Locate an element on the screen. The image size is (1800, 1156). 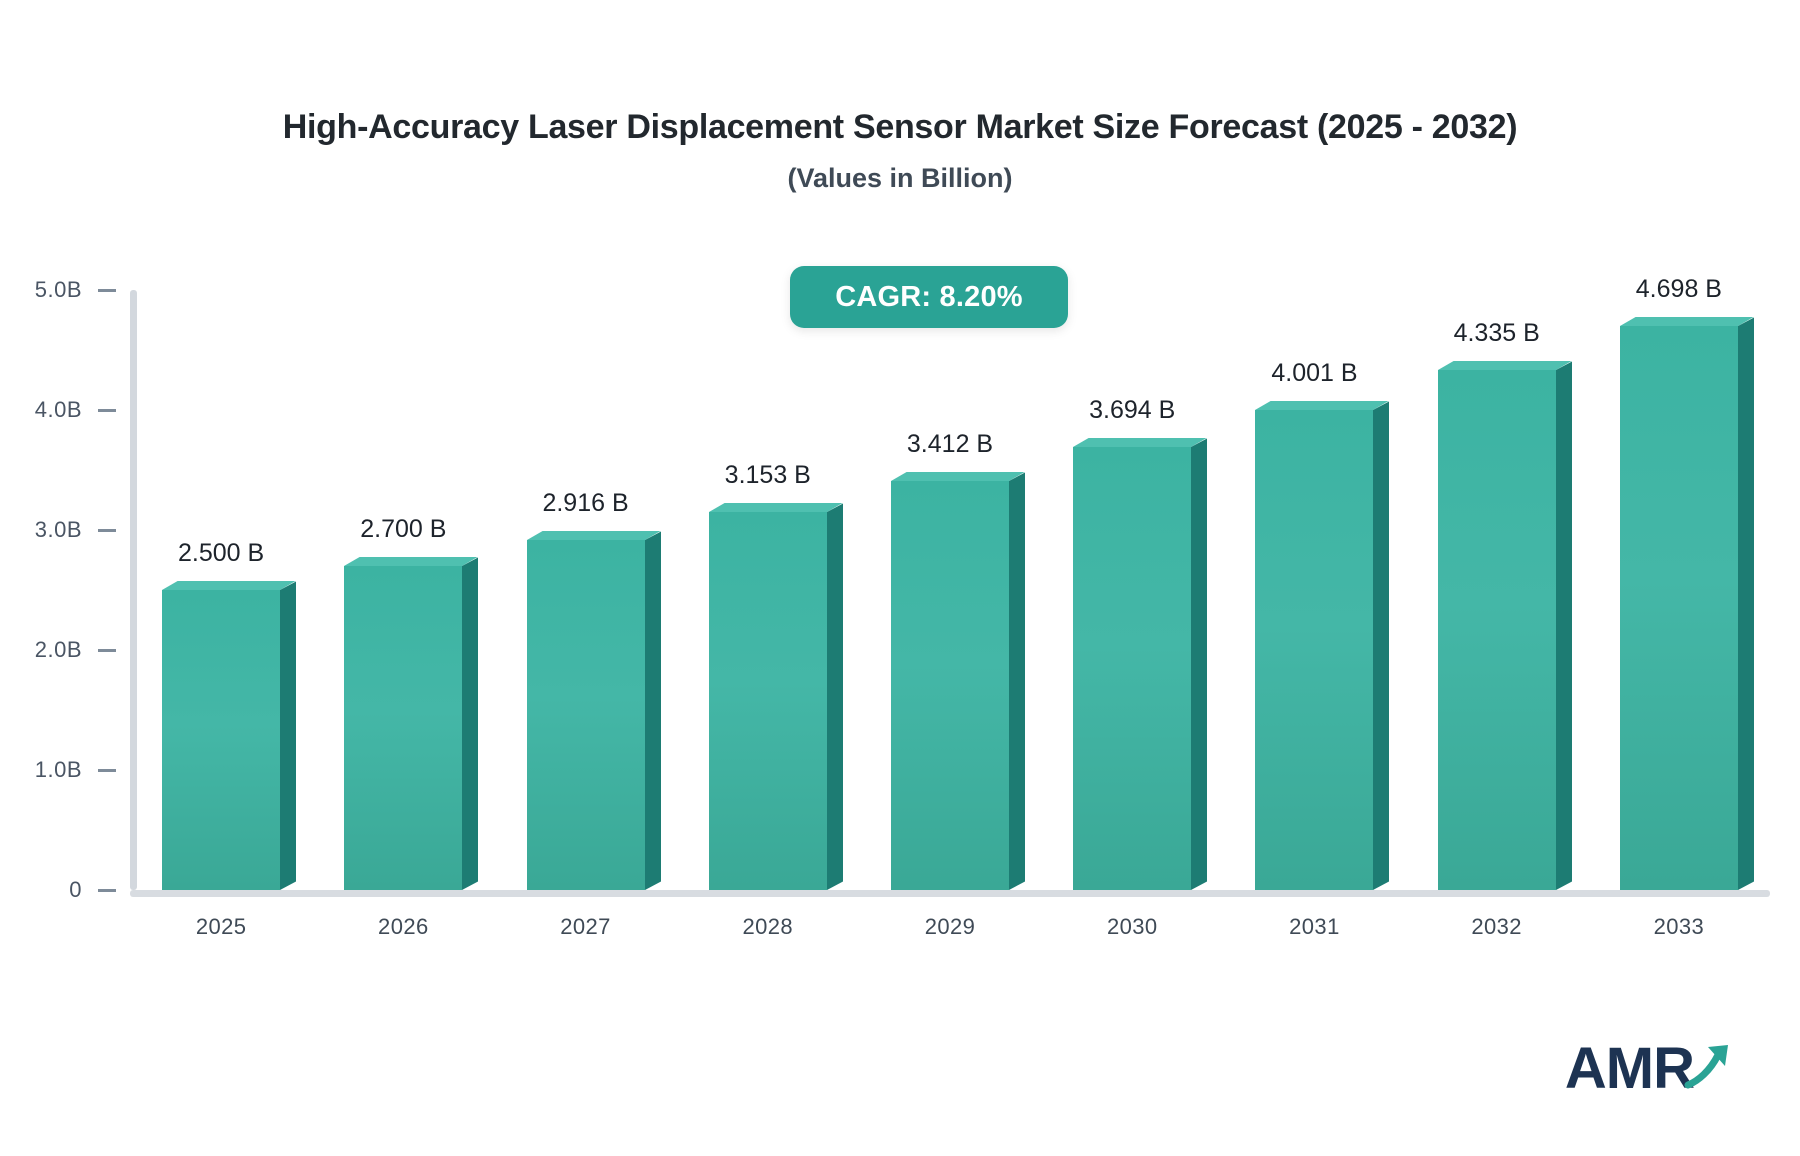
cagr-badge: CAGR: 8.20% is located at coordinates (929, 297).